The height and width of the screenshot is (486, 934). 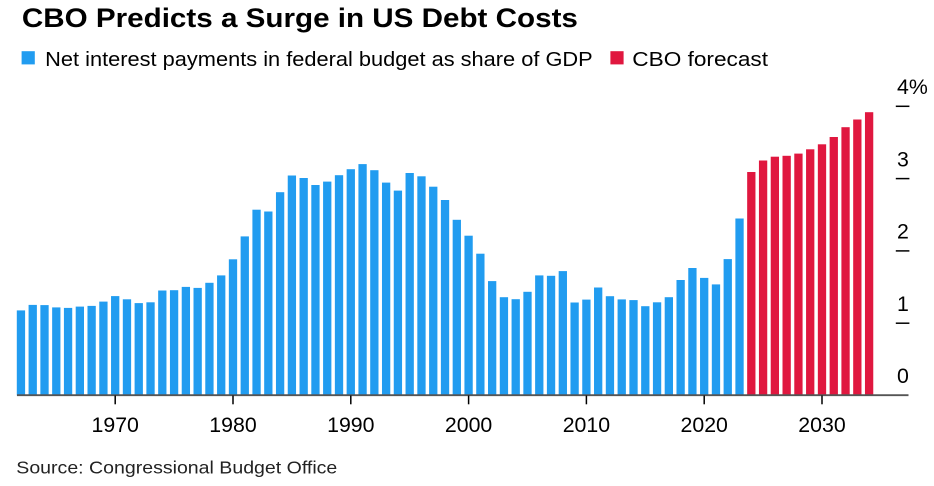 I want to click on svg-text: 2000, so click(x=469, y=425).